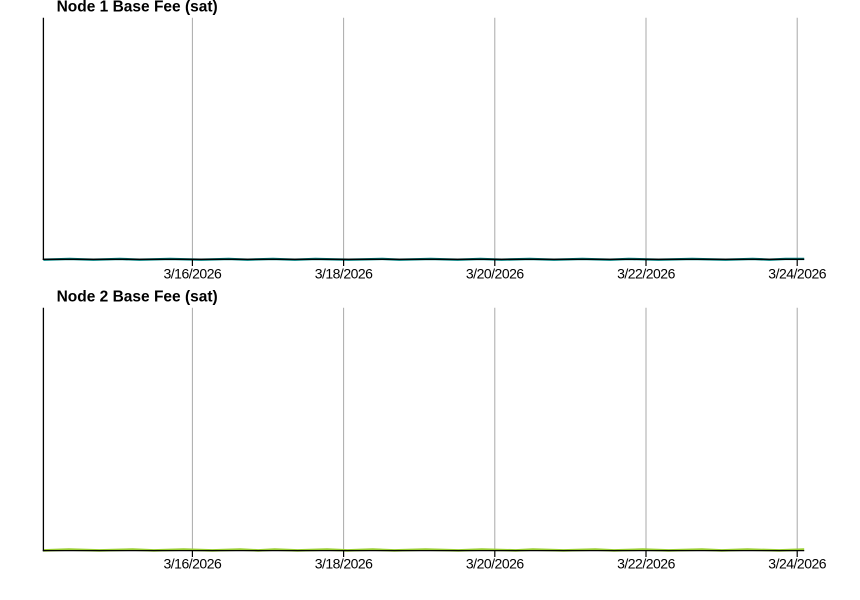 The image size is (860, 600). Describe the element at coordinates (137, 8) in the screenshot. I see `svg-text: Node 1 Base Fee (sat)` at that location.